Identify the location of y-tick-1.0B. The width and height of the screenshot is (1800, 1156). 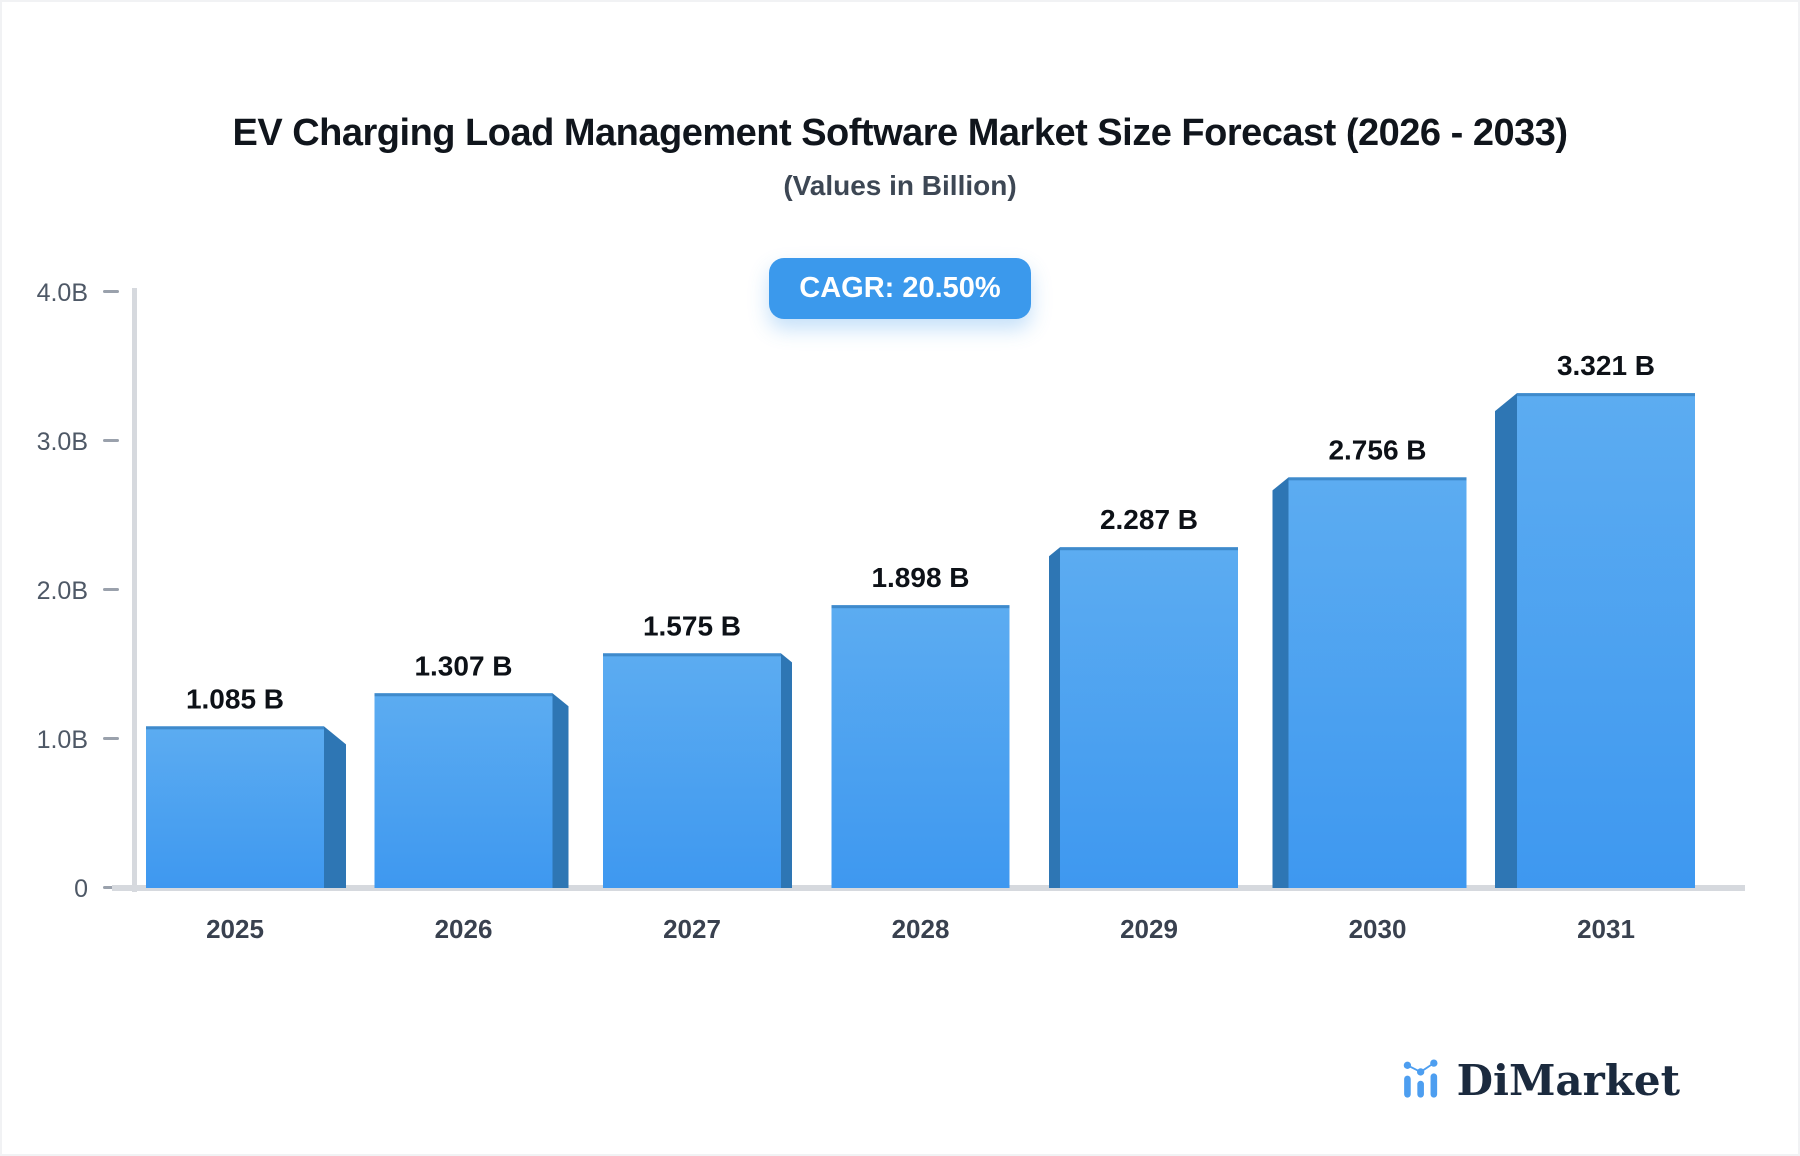
(111, 738).